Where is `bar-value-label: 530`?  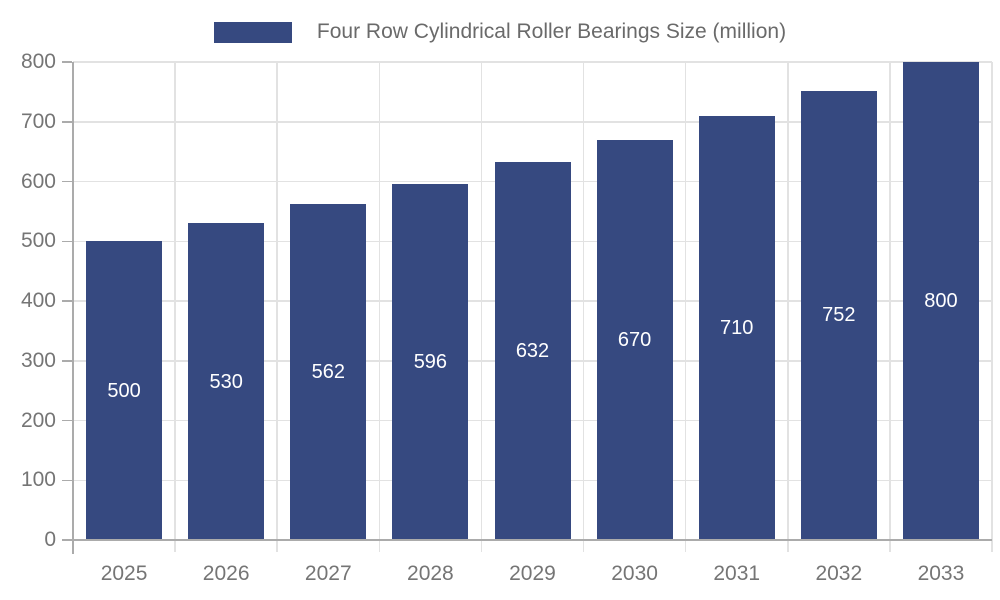 bar-value-label: 530 is located at coordinates (226, 381).